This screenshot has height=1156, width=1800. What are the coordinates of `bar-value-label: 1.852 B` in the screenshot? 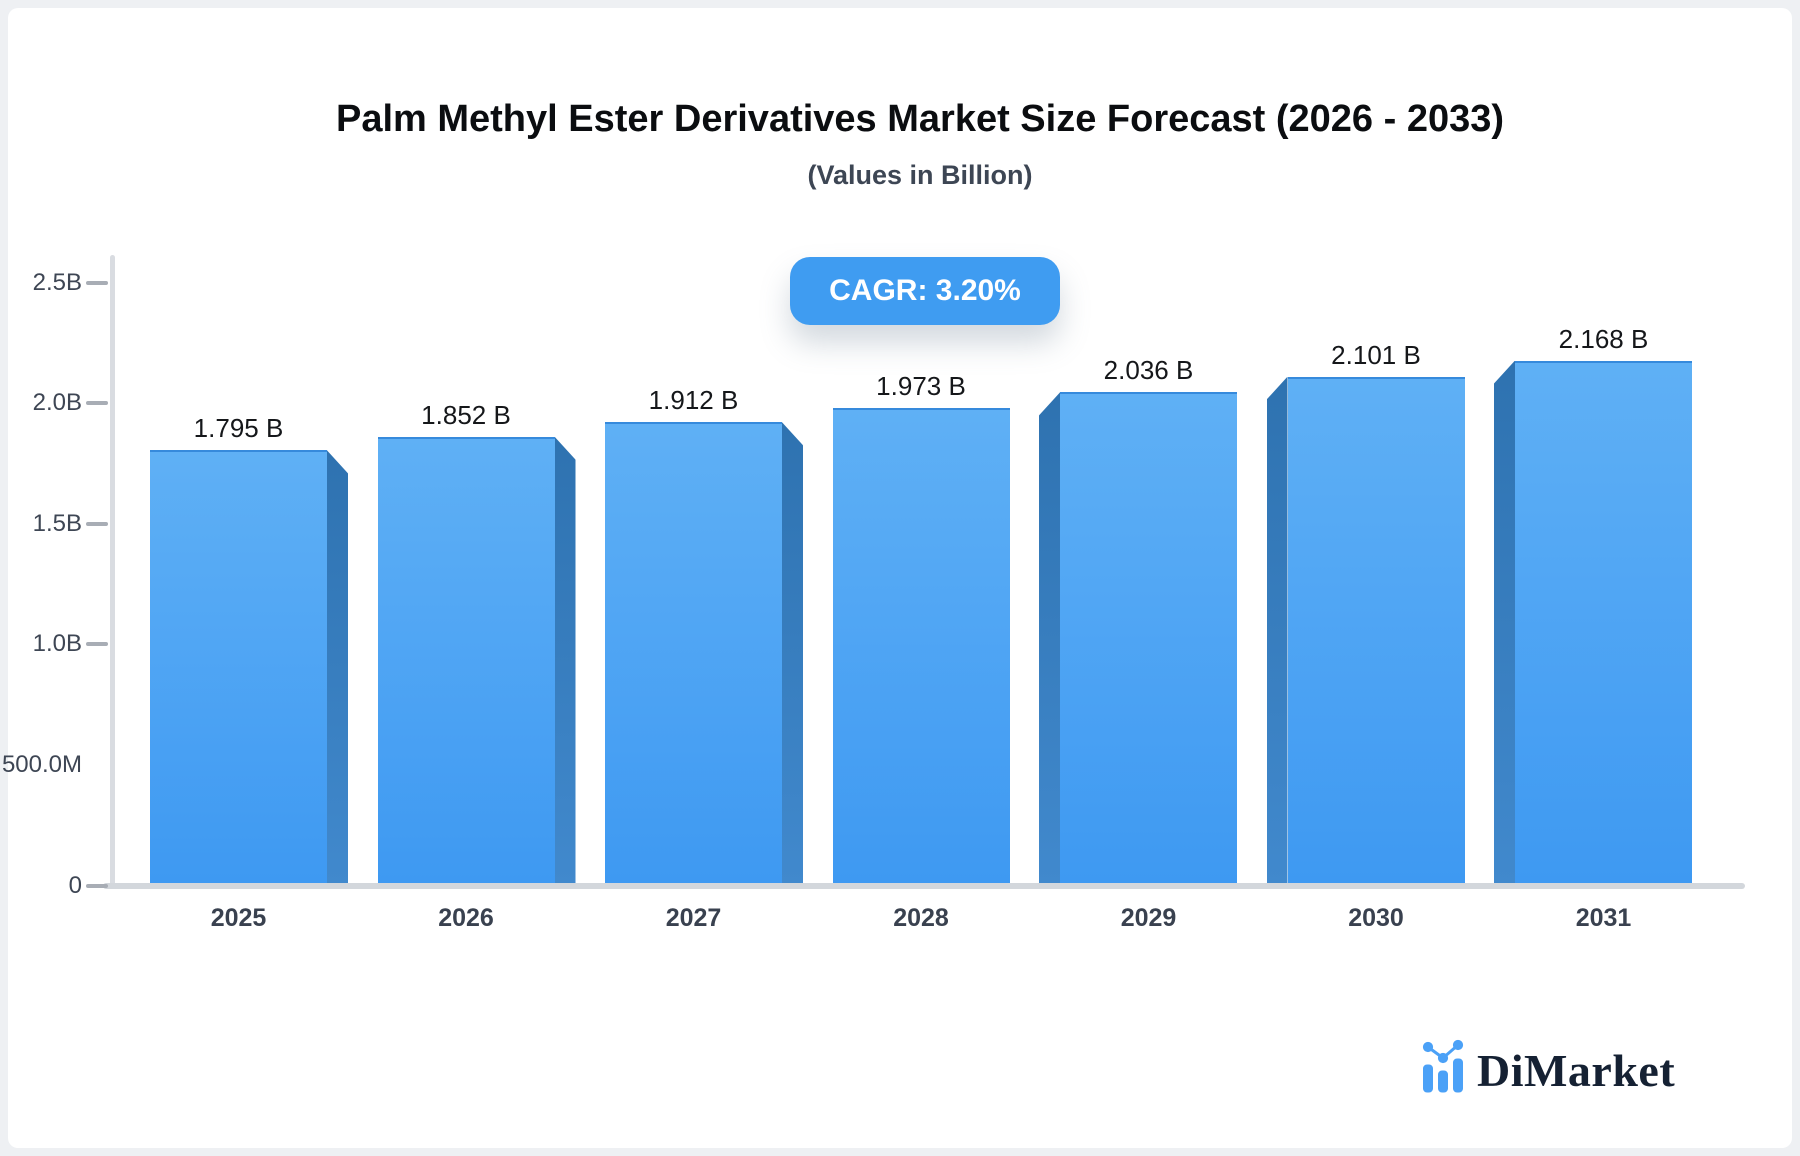 It's located at (466, 414).